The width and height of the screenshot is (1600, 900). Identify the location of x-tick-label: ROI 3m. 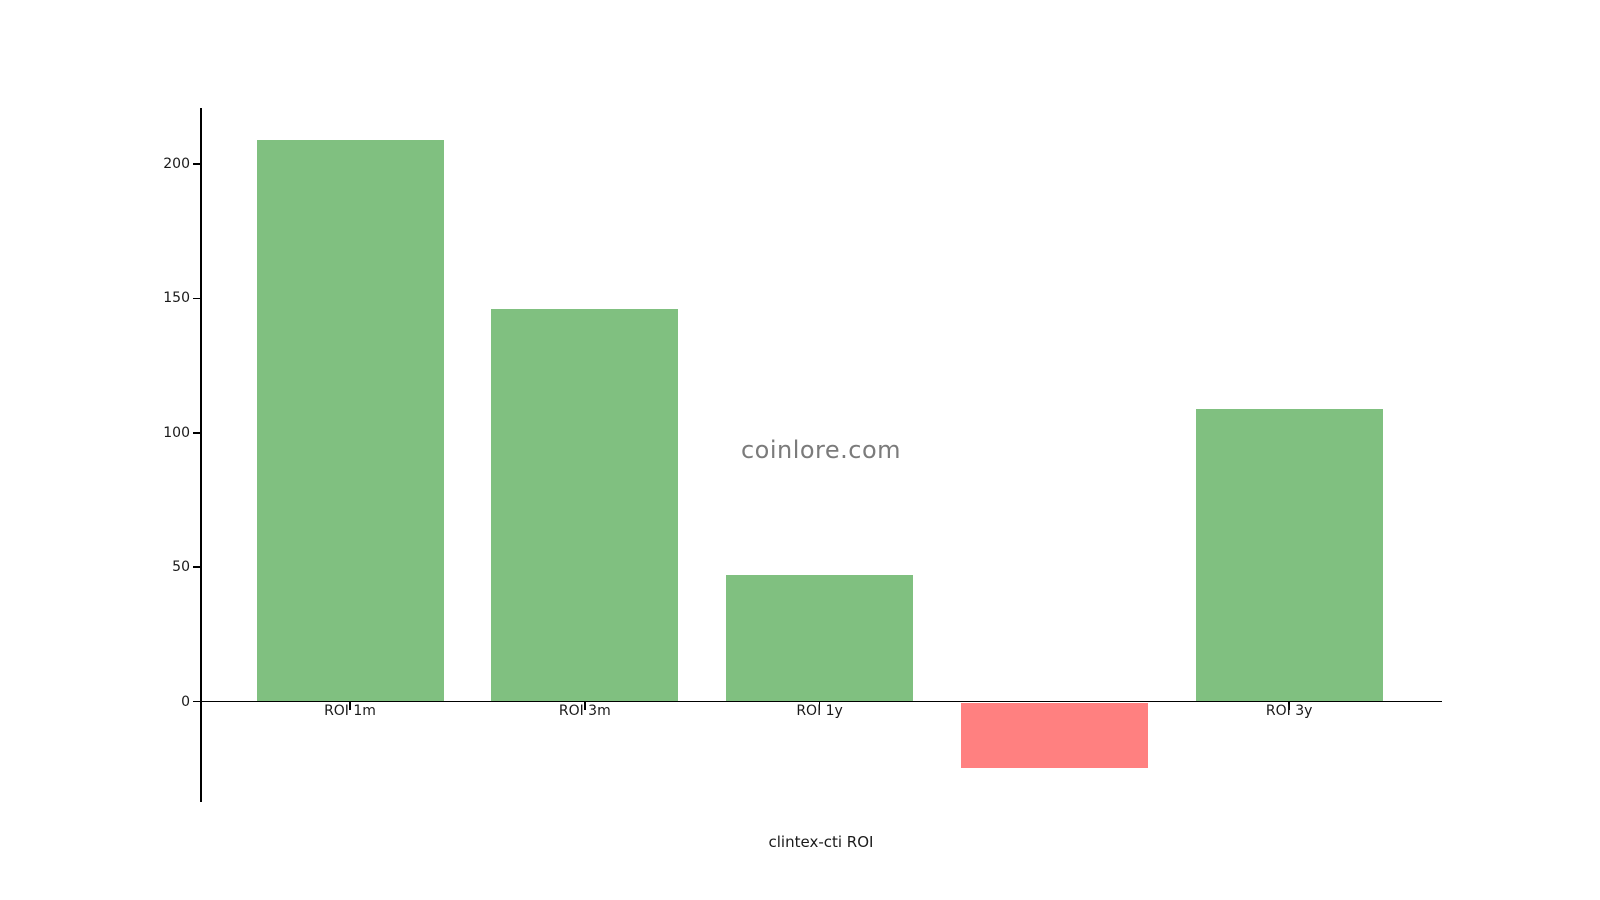
(584, 711).